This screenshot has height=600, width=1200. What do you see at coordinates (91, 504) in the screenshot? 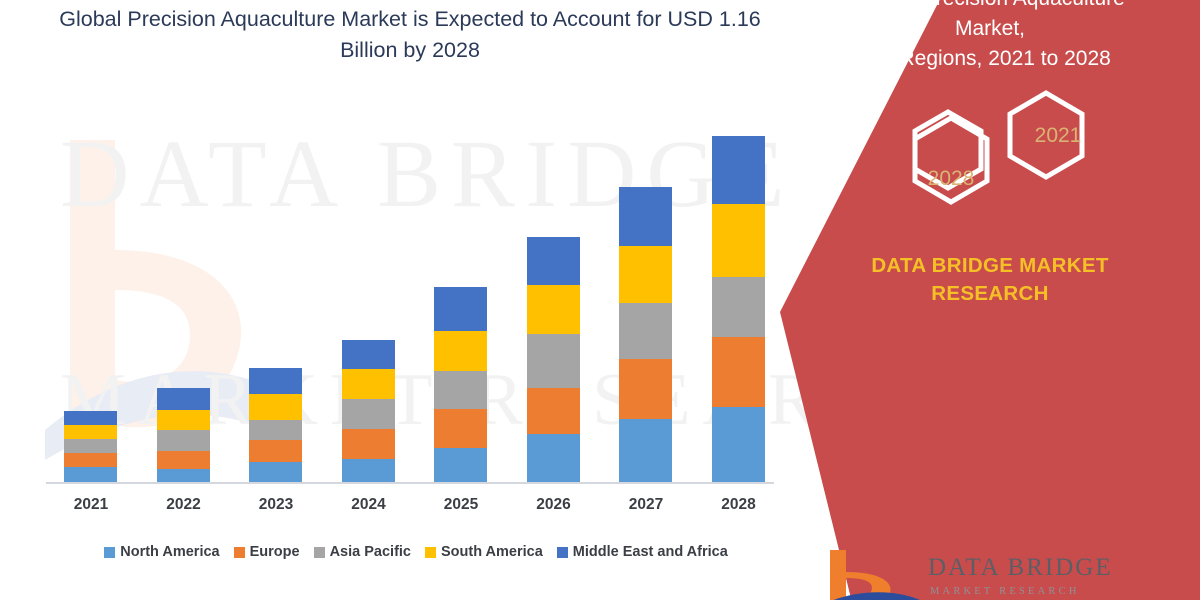
I see `x-axis-tick-label: 2021` at bounding box center [91, 504].